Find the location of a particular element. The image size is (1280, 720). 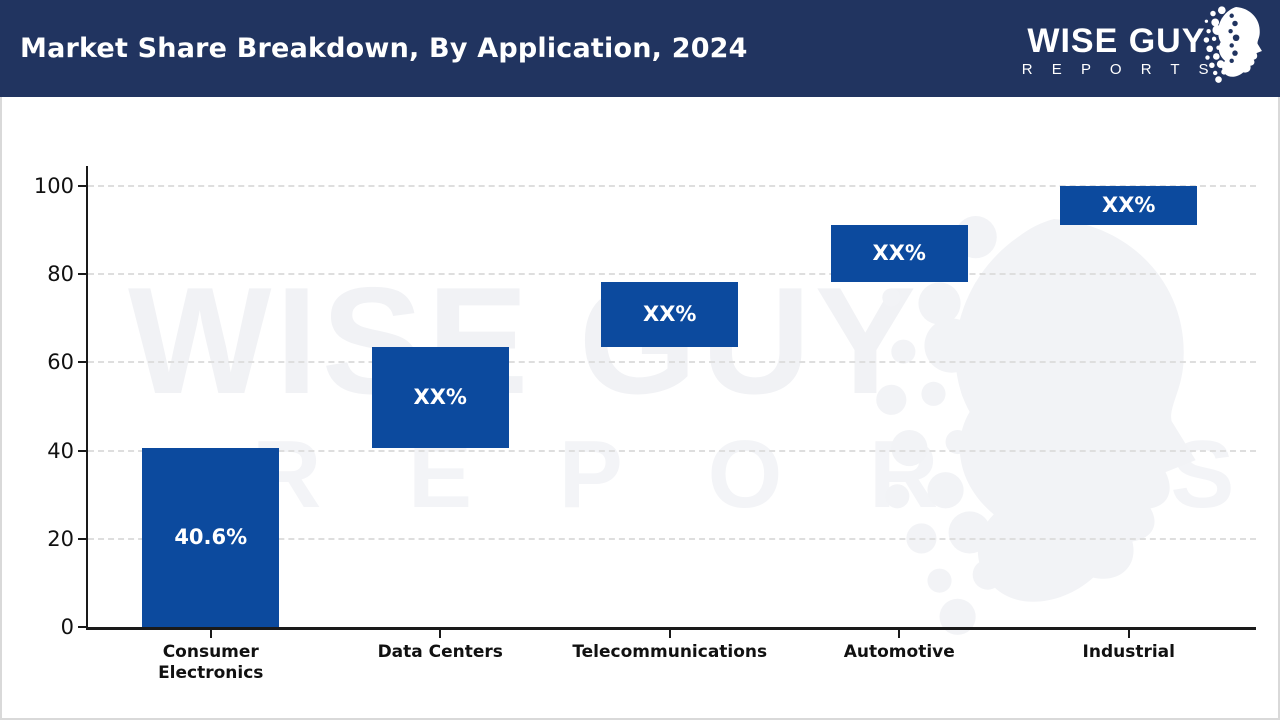

x-tick-label: Consumer Electronics is located at coordinates (211, 663).